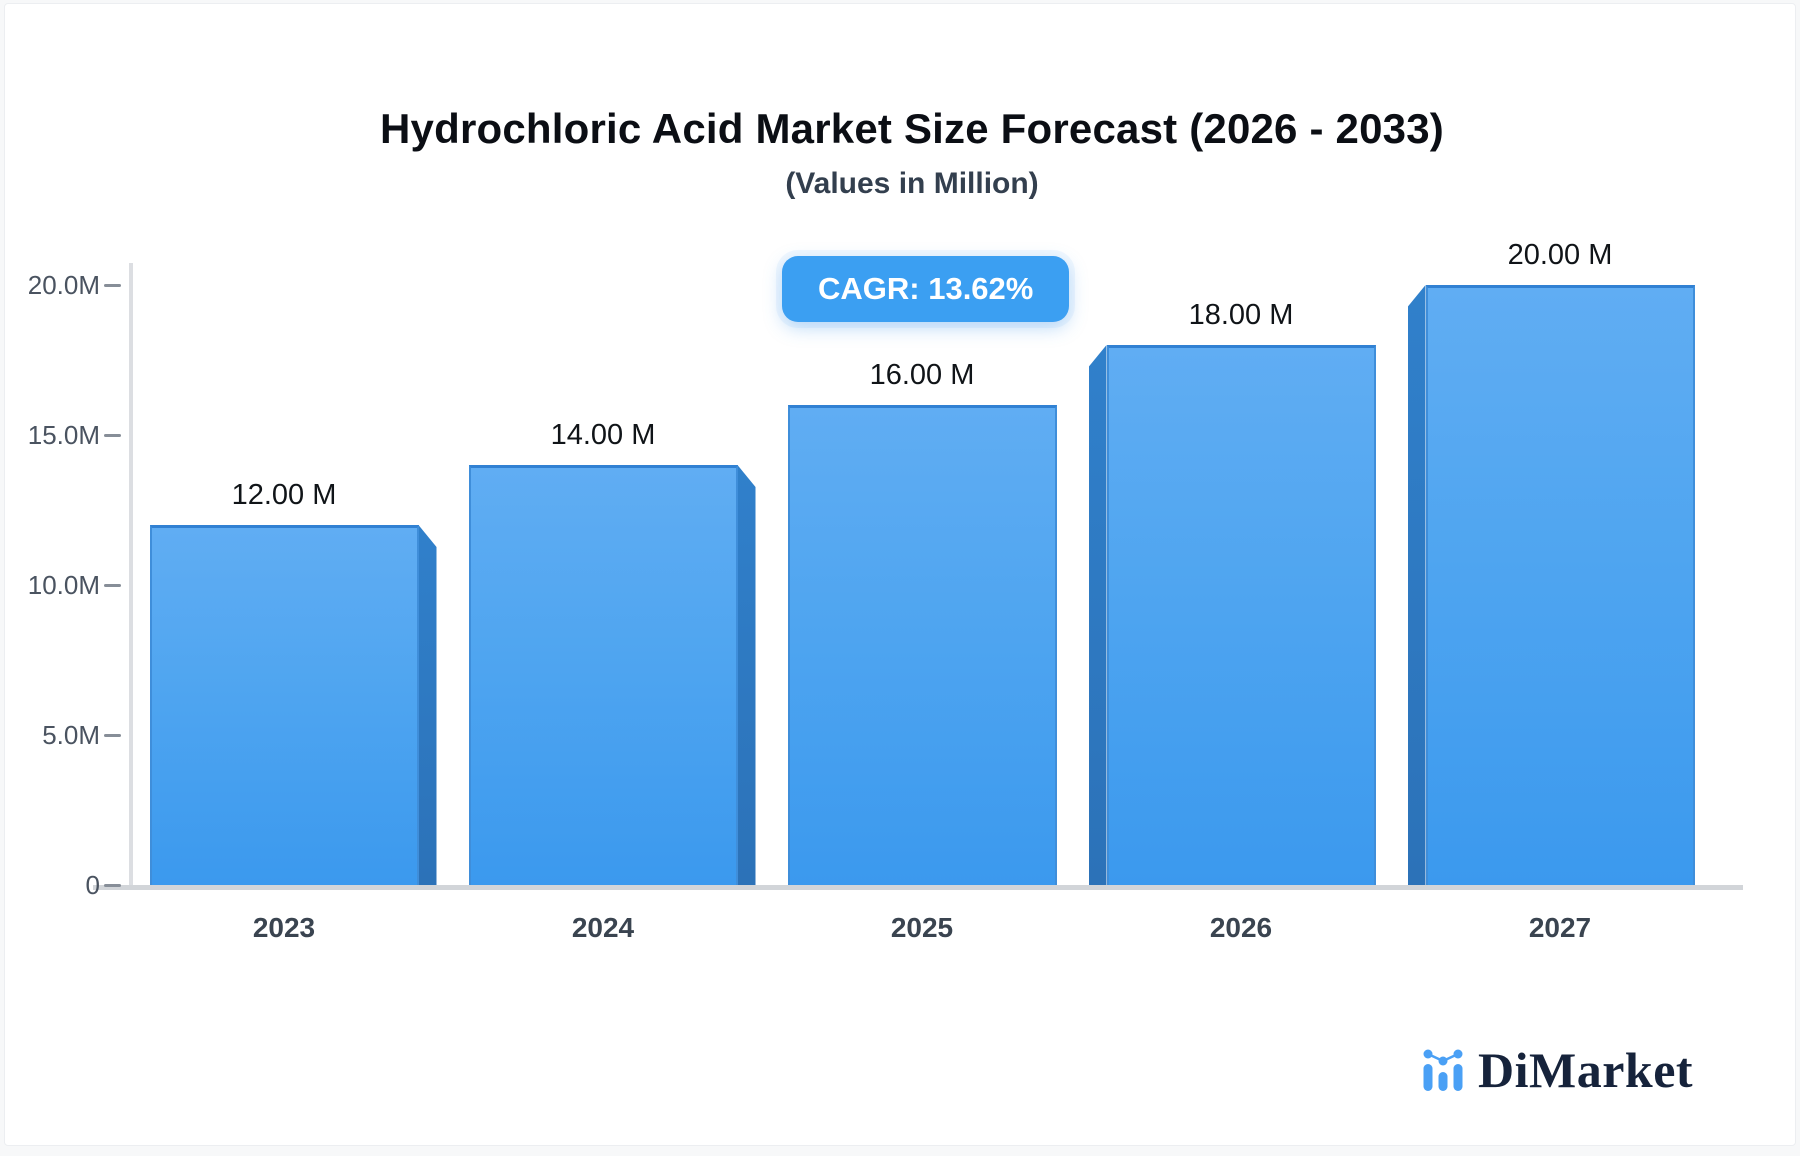 This screenshot has width=1800, height=1156. I want to click on bar-value-label-2027: 20.00 M, so click(1560, 255).